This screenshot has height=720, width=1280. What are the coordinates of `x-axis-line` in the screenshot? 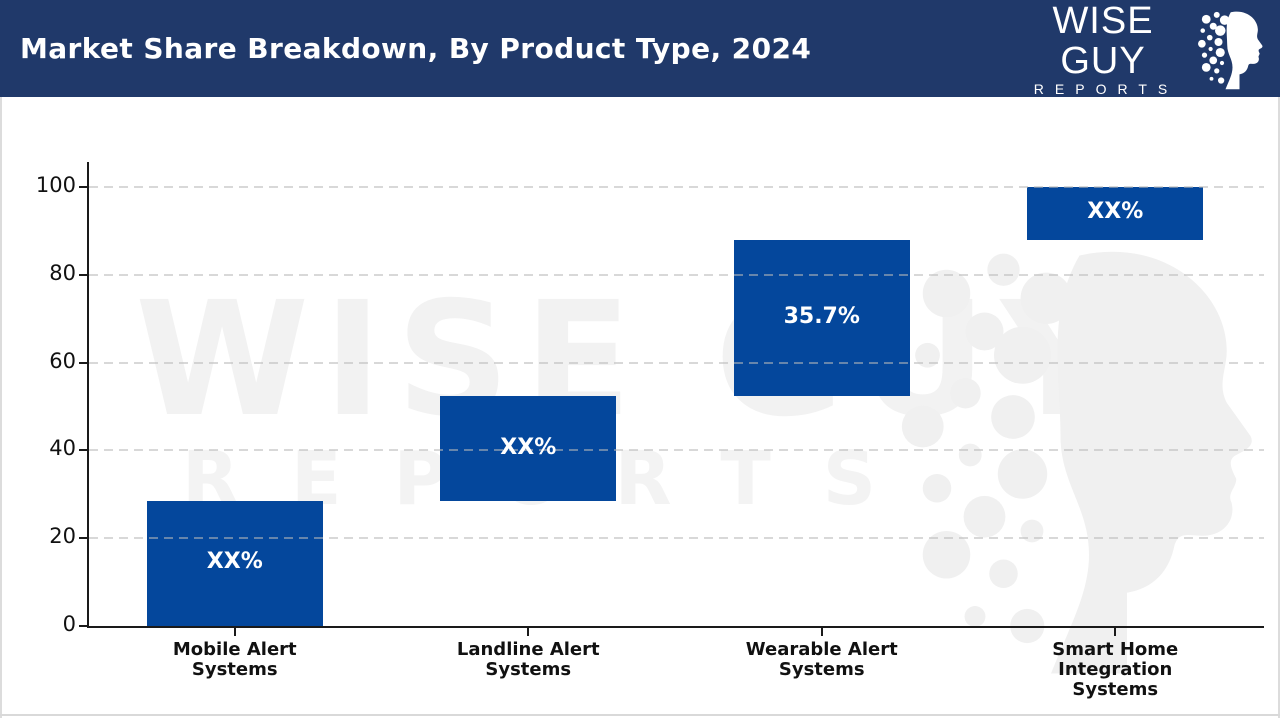 It's located at (675, 627).